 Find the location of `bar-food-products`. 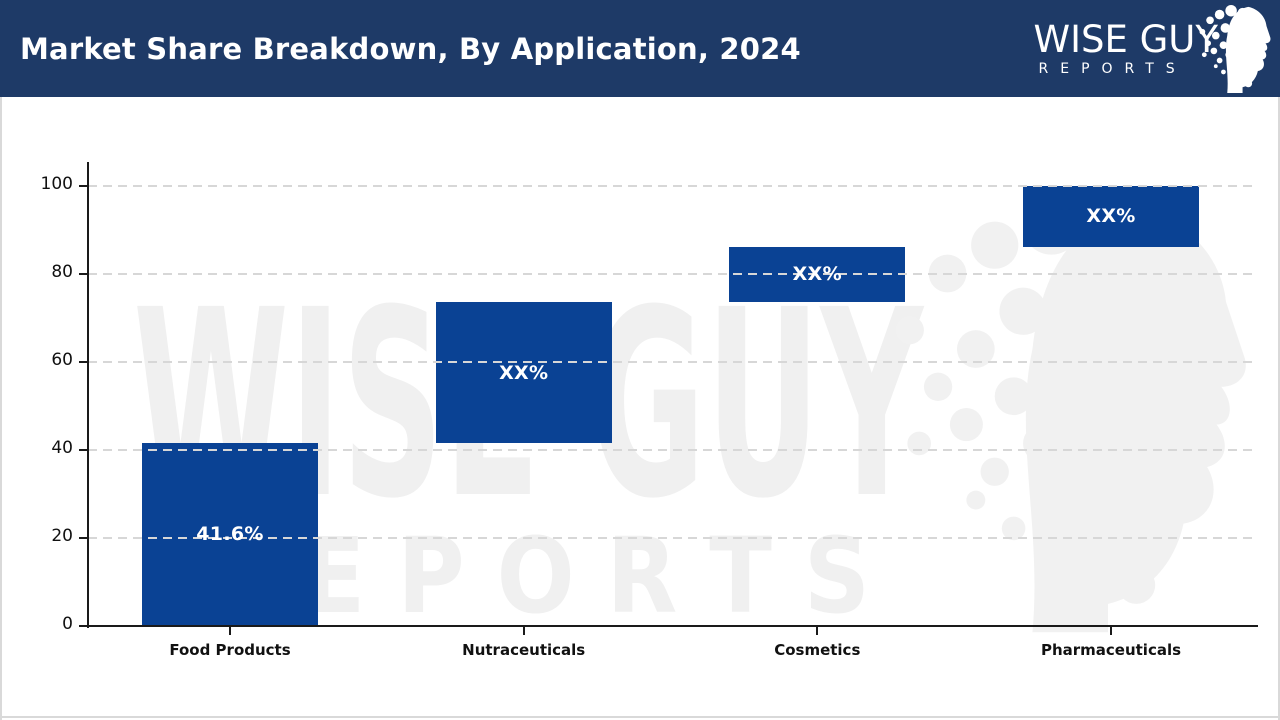

bar-food-products is located at coordinates (230, 534).